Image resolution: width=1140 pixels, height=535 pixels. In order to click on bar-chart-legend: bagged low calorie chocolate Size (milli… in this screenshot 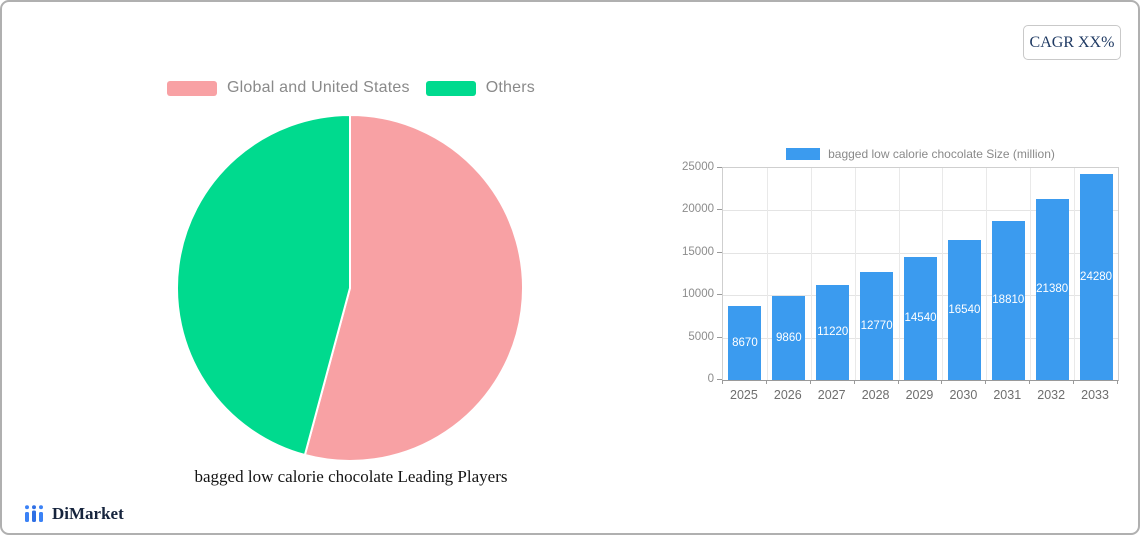, I will do `click(920, 154)`.